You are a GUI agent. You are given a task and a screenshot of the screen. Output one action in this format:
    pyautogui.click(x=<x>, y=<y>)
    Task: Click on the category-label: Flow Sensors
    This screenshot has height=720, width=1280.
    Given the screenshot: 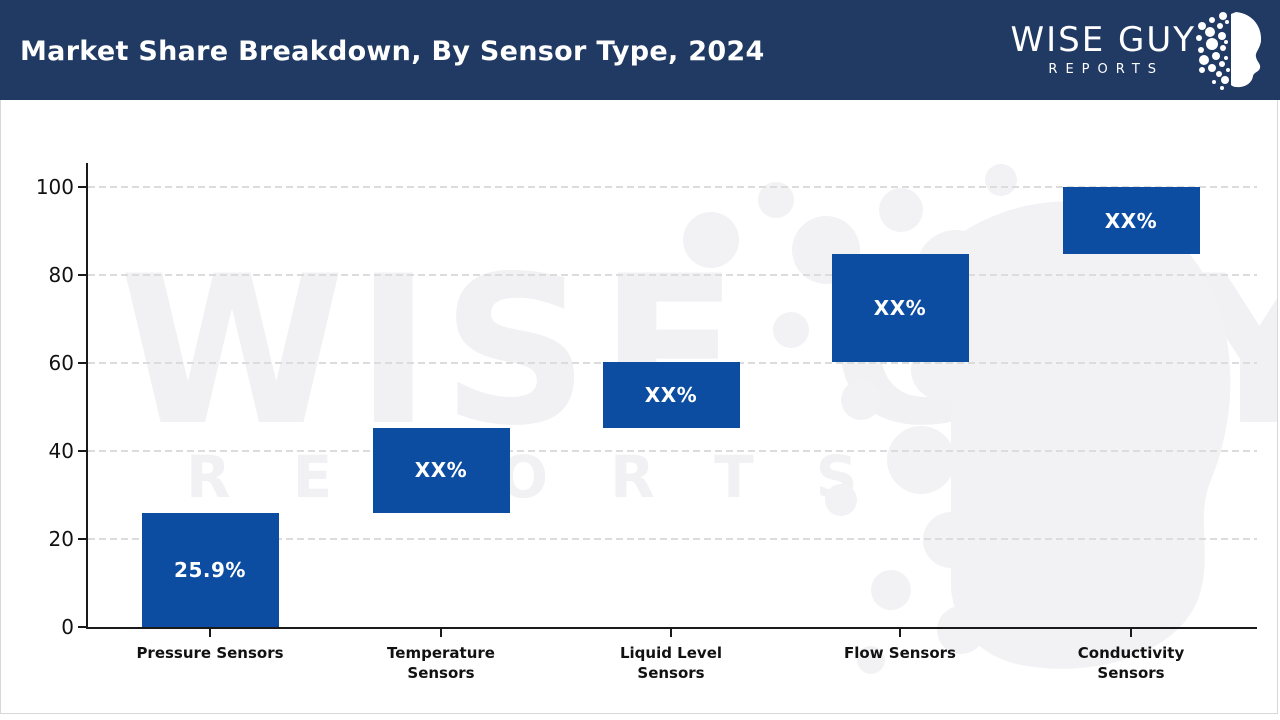 What is the action you would take?
    pyautogui.click(x=900, y=653)
    